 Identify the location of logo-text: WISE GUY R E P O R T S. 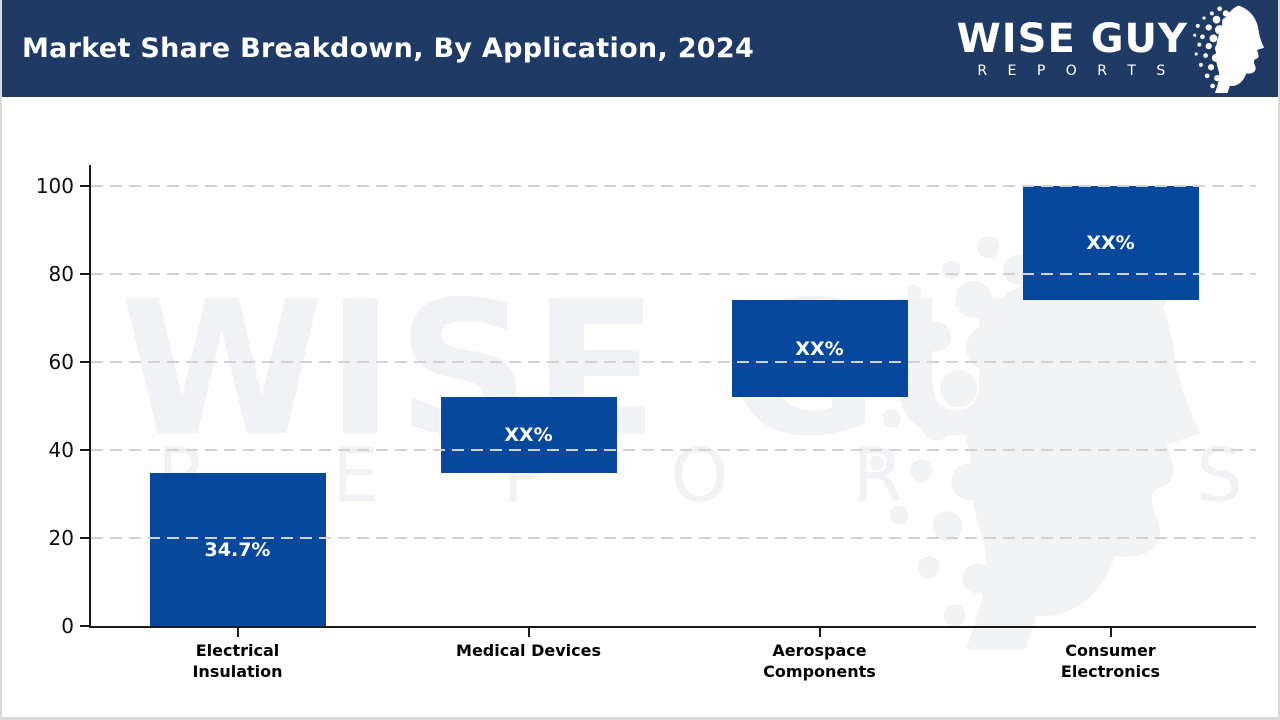
(1072, 49).